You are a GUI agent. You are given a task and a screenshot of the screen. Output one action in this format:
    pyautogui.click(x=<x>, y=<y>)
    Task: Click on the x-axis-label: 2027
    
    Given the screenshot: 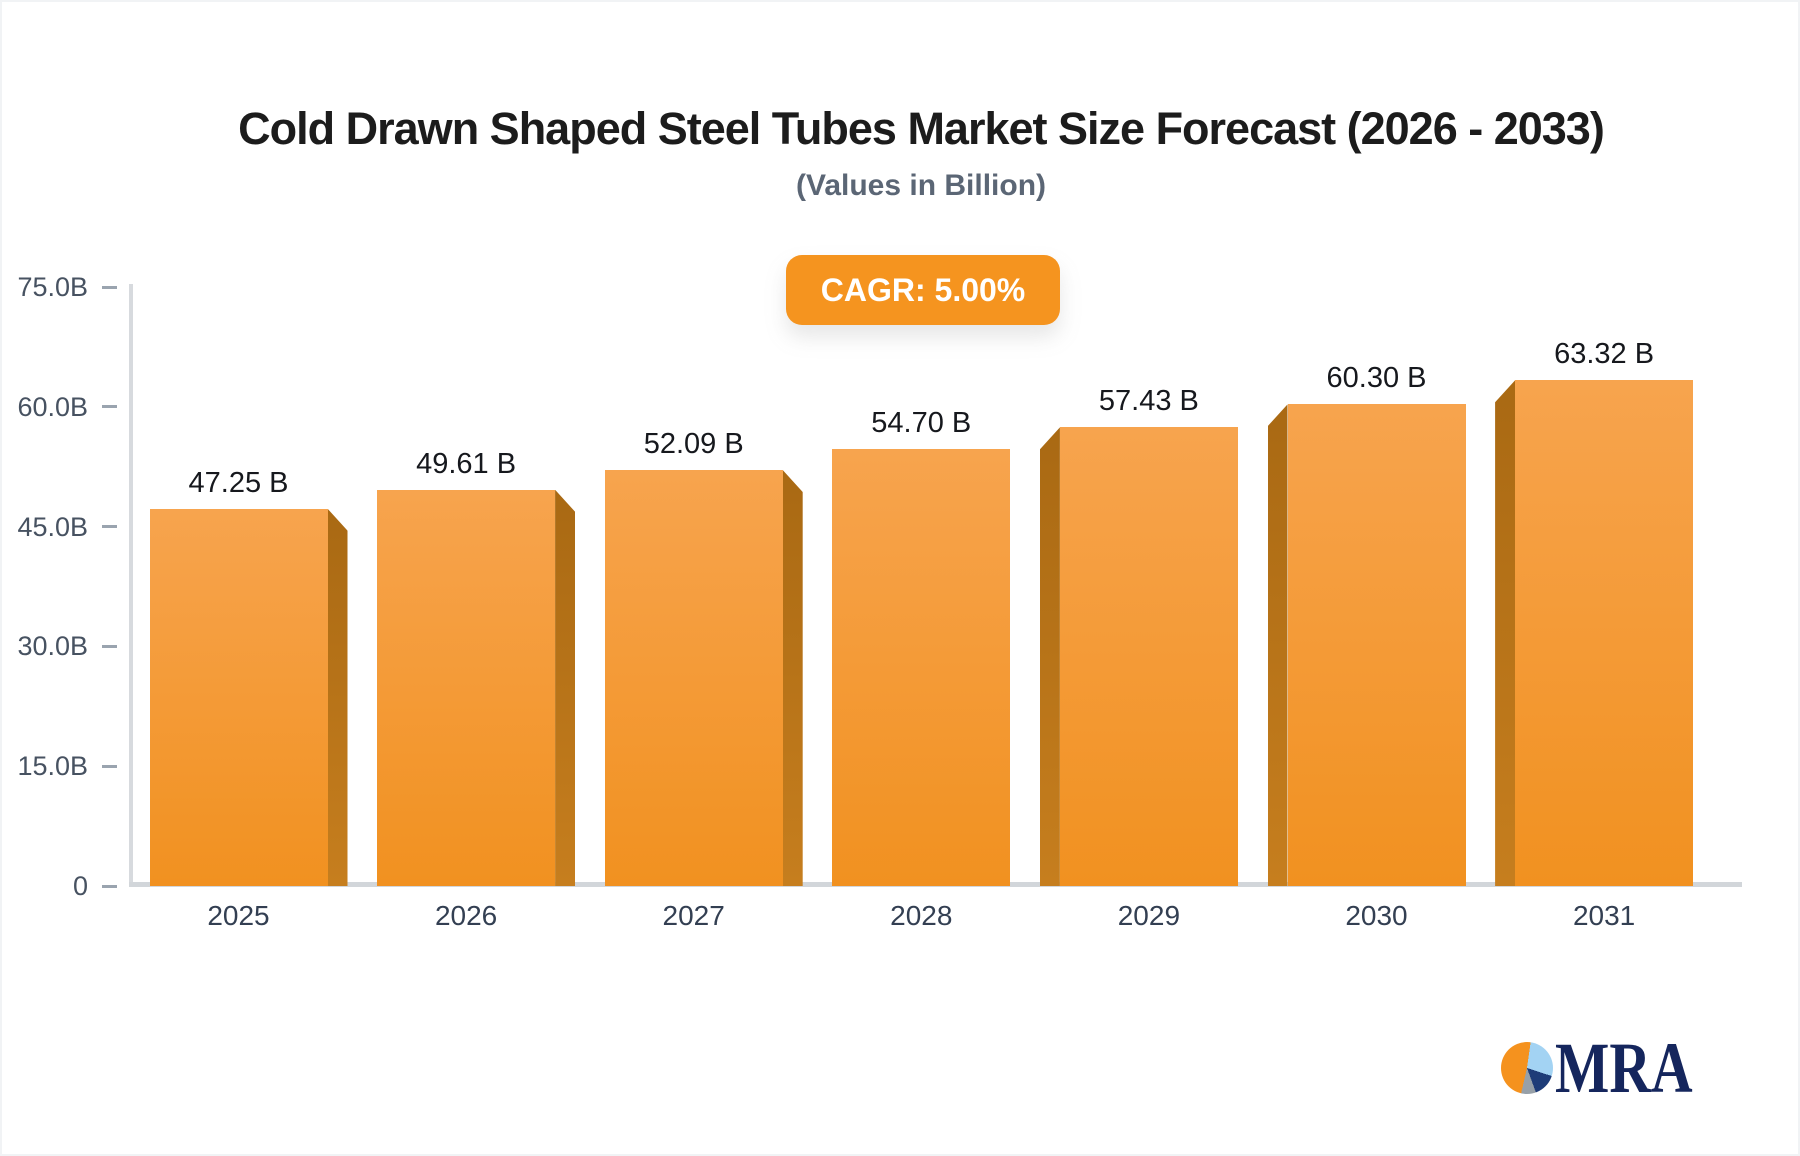 What is the action you would take?
    pyautogui.click(x=693, y=915)
    